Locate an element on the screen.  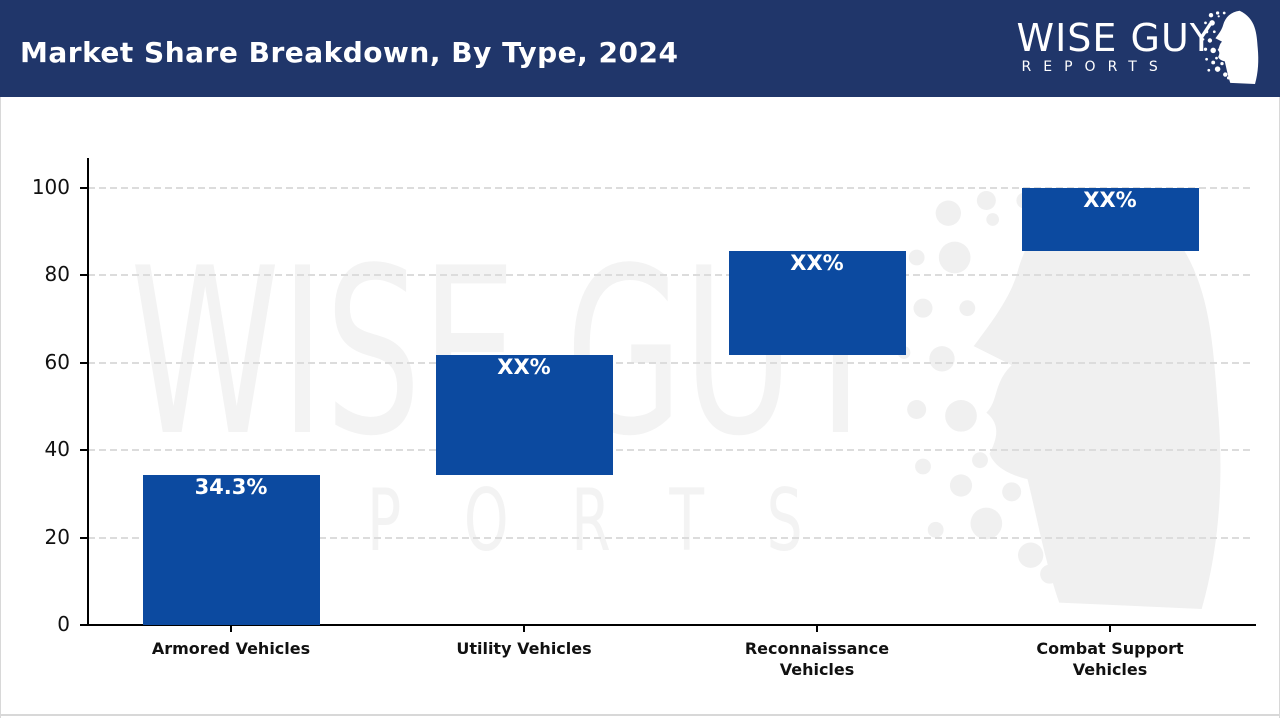
x-category-label: Utility Vehicles is located at coordinates (524, 648).